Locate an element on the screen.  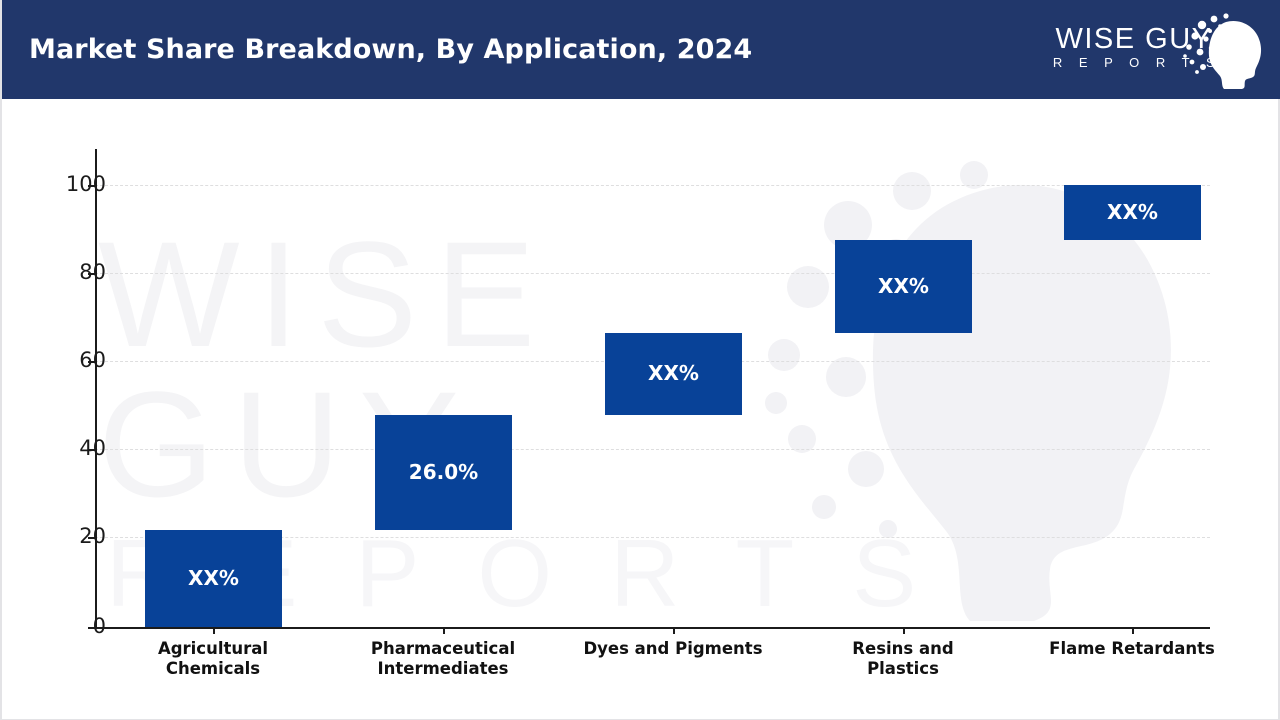
head-profile-dots-icon is located at coordinates (1222, 51).